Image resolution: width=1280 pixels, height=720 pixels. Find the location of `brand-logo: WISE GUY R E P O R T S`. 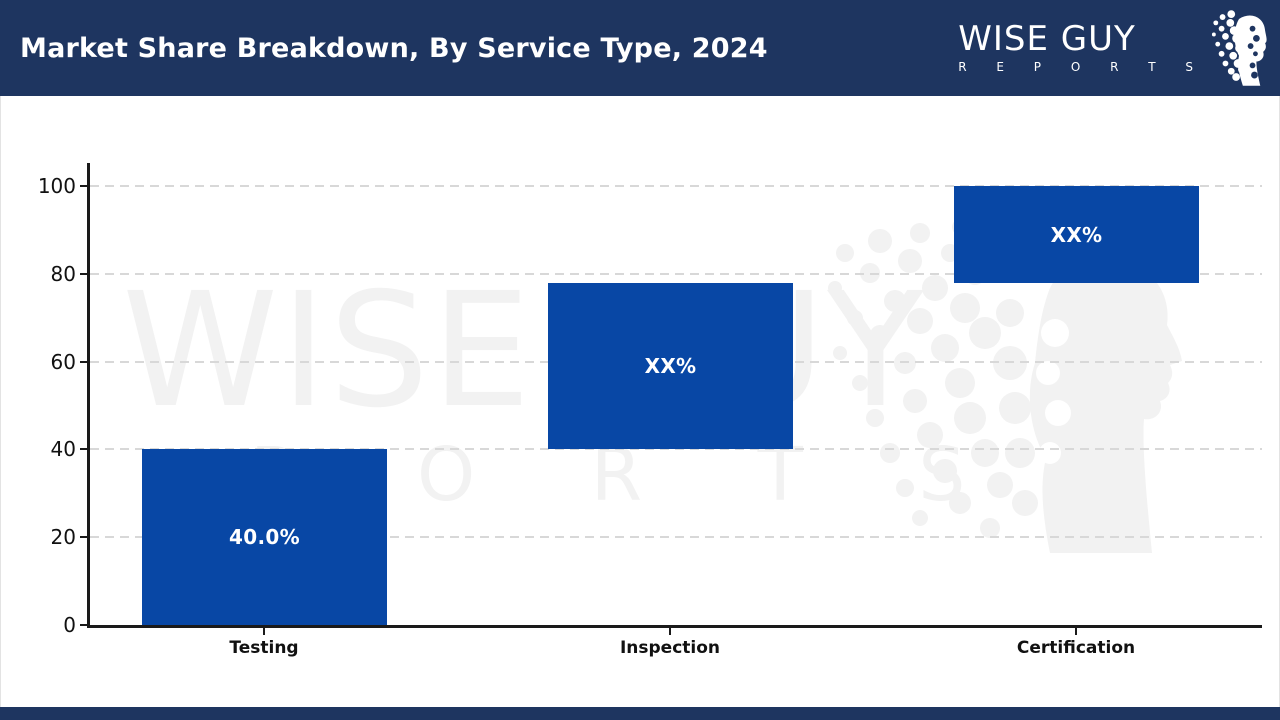

brand-logo: WISE GUY R E P O R T S is located at coordinates (1113, 48).